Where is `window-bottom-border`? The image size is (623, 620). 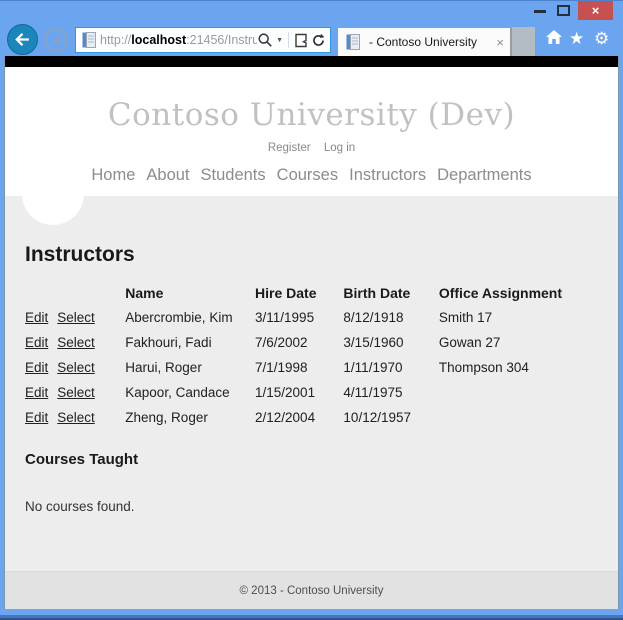
window-bottom-border is located at coordinates (311, 616).